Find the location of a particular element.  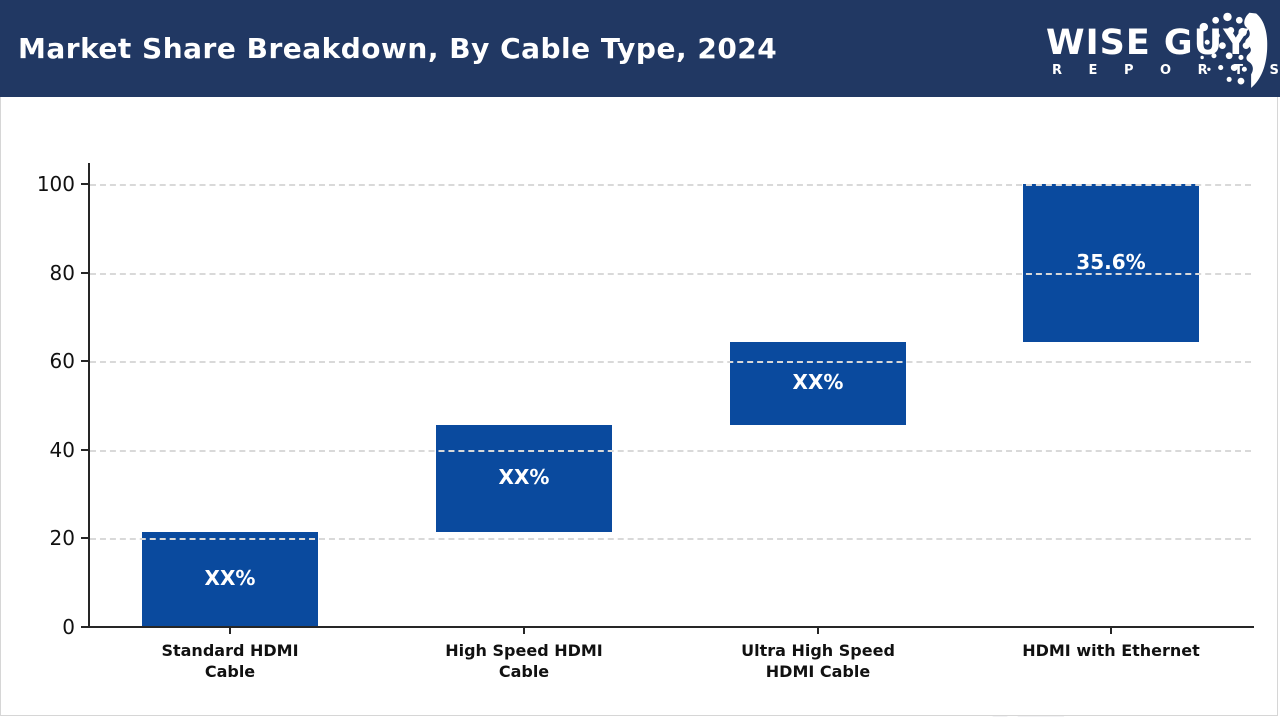

bar-value-label: 35.6% is located at coordinates (1111, 261).